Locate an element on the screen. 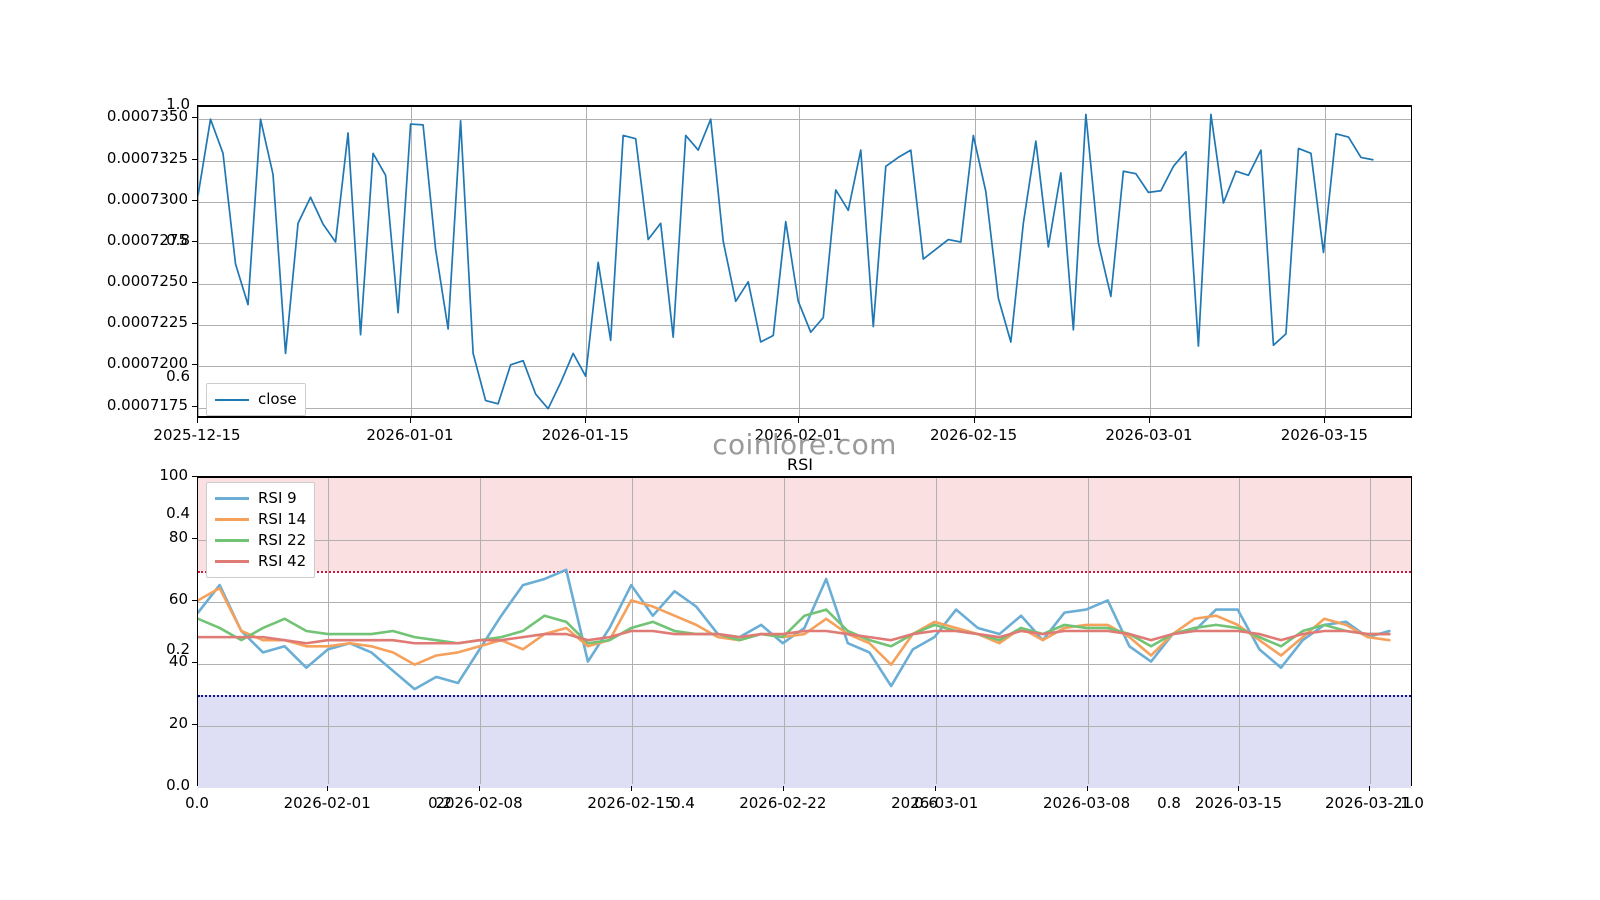 This screenshot has width=1600, height=900. price-y-tick-label: 0.0007250 is located at coordinates (147, 281).